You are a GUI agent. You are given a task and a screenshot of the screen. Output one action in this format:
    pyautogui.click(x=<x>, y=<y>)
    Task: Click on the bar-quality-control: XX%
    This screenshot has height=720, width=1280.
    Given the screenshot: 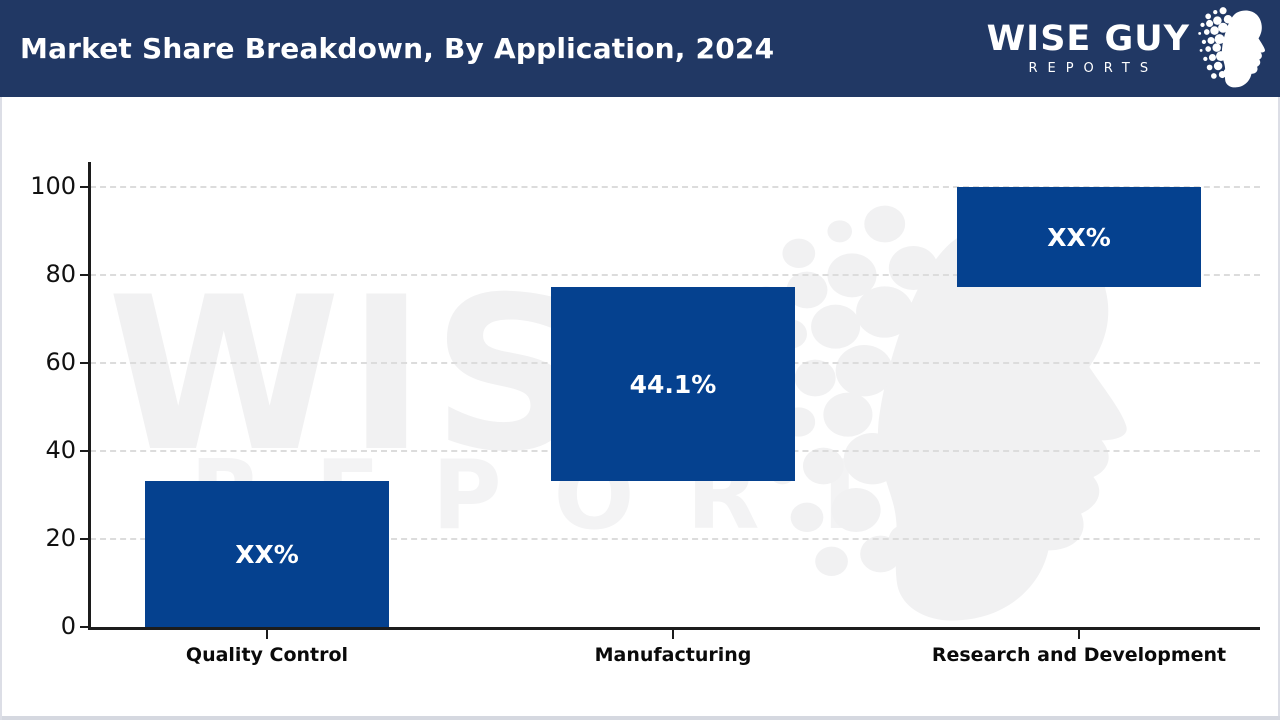 What is the action you would take?
    pyautogui.click(x=267, y=554)
    